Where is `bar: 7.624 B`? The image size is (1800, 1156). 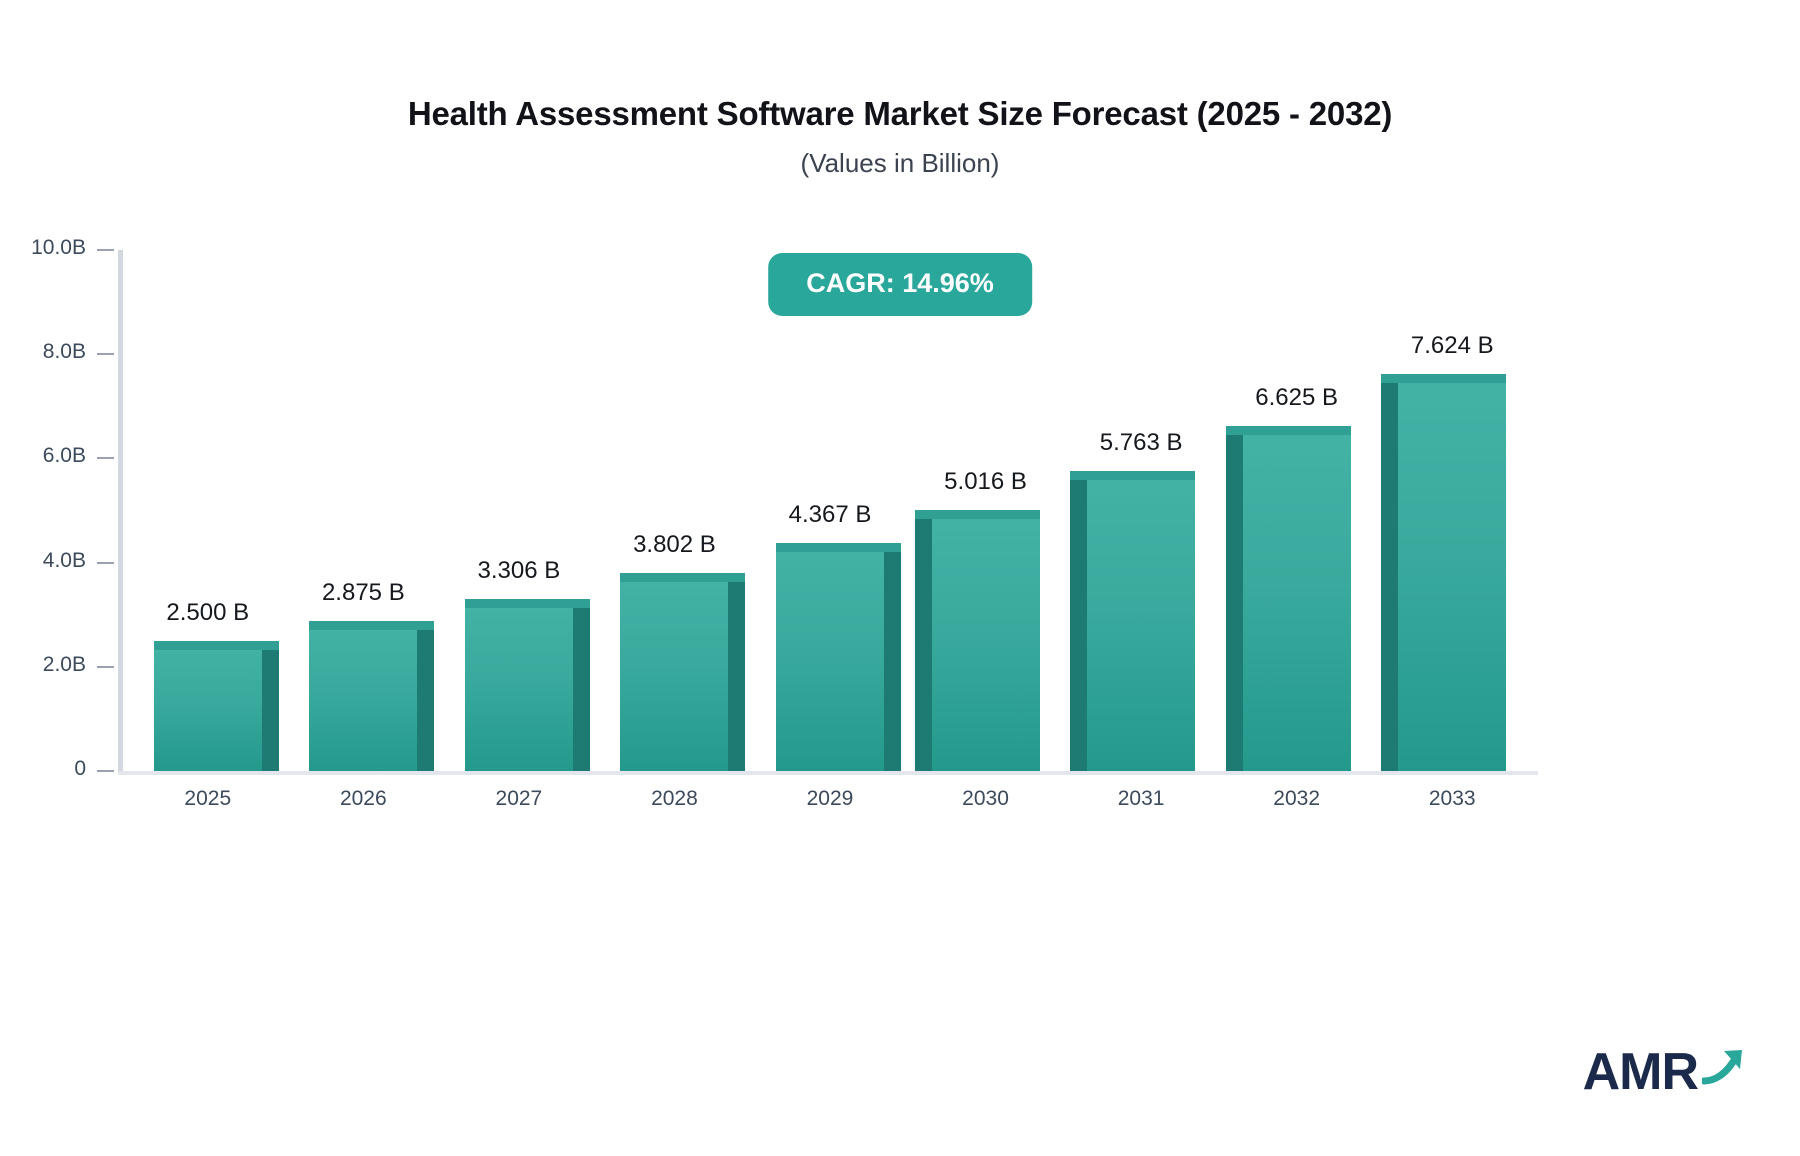
bar: 7.624 B is located at coordinates (1444, 551).